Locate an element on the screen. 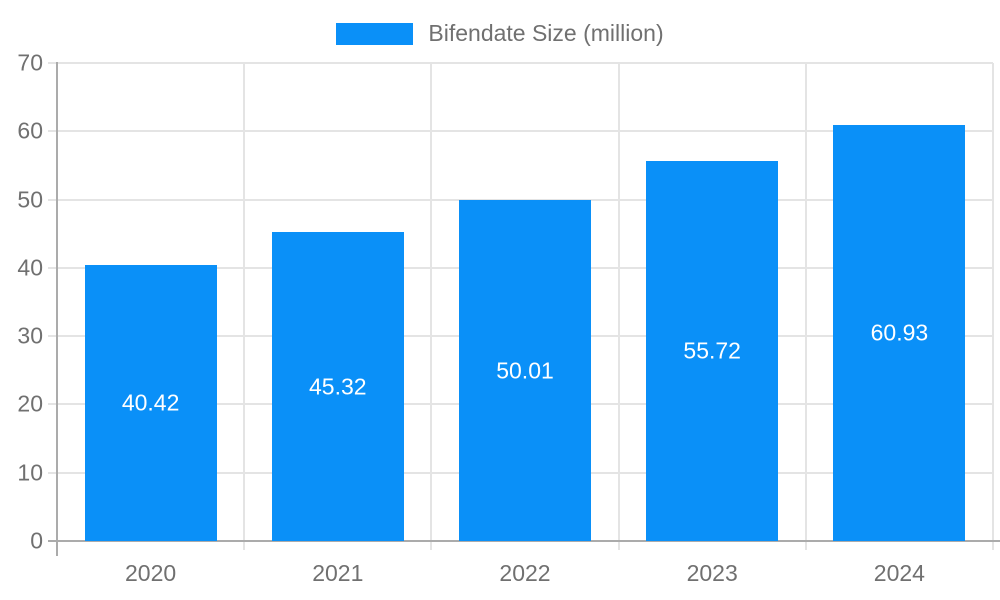  bar-value-label: 40.42 is located at coordinates (150, 402).